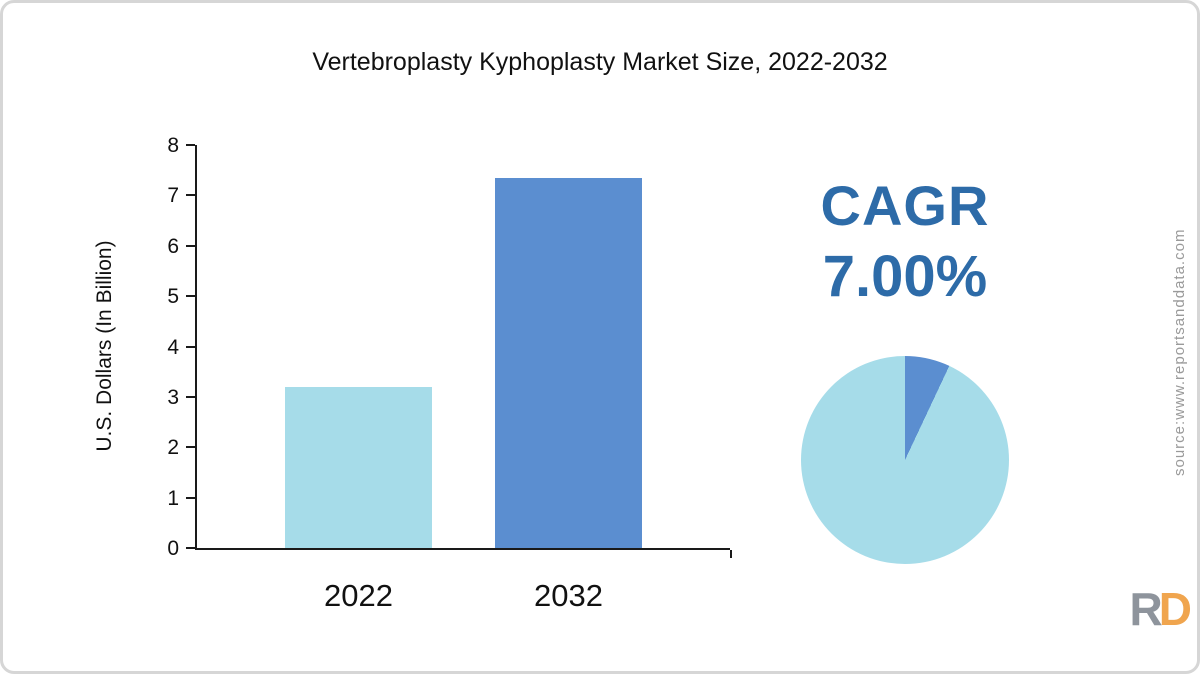  I want to click on y-tick-label: 0, so click(173, 548).